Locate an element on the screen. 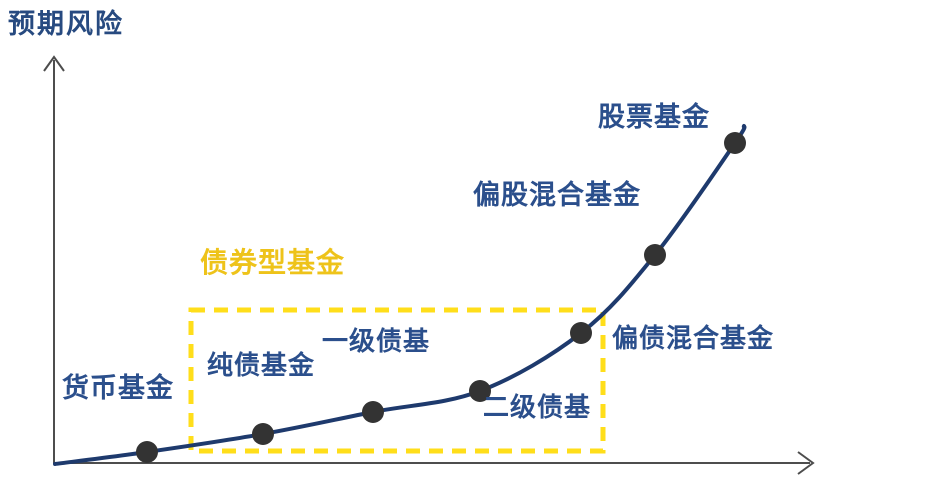  point-label-tier1-bond-fund: 一级债基 is located at coordinates (376, 341).